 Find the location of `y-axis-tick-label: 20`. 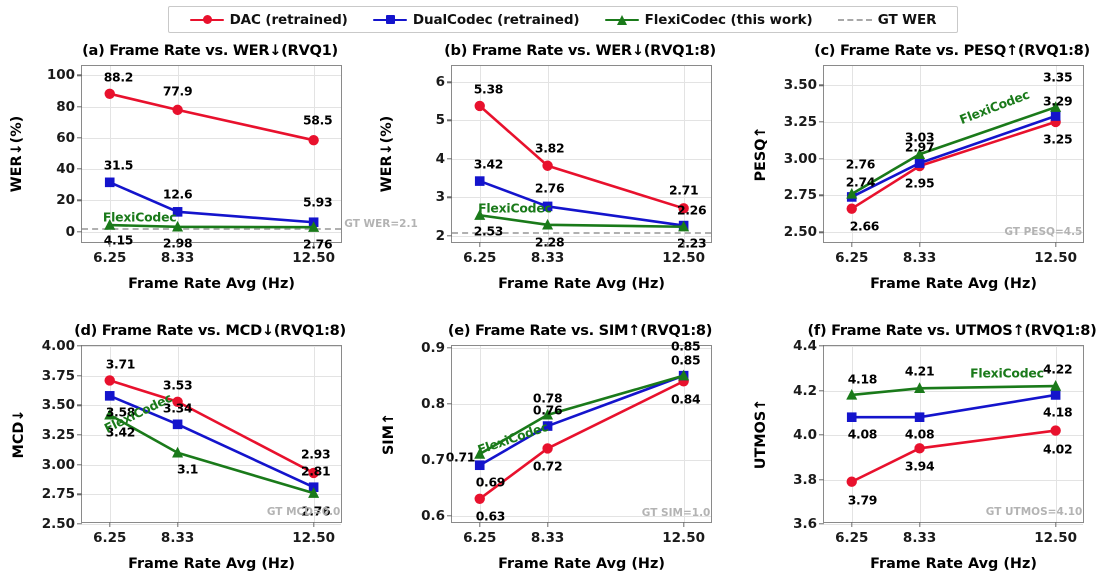

y-axis-tick-label: 20 is located at coordinates (65, 200).